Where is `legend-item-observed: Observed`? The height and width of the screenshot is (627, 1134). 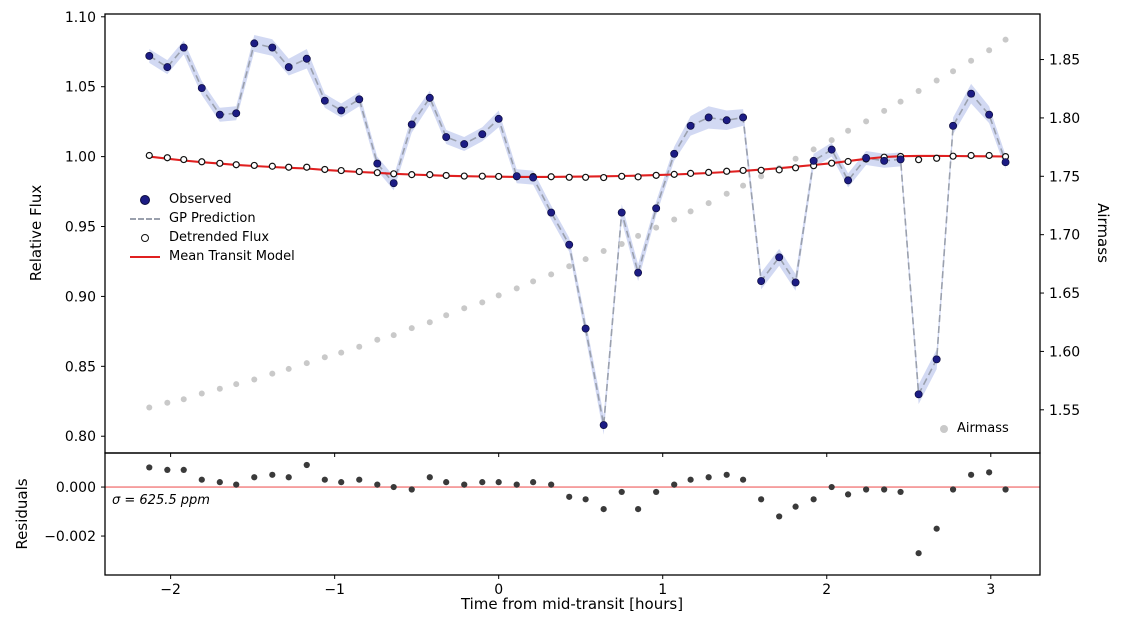
legend-item-observed: Observed is located at coordinates (211, 199).